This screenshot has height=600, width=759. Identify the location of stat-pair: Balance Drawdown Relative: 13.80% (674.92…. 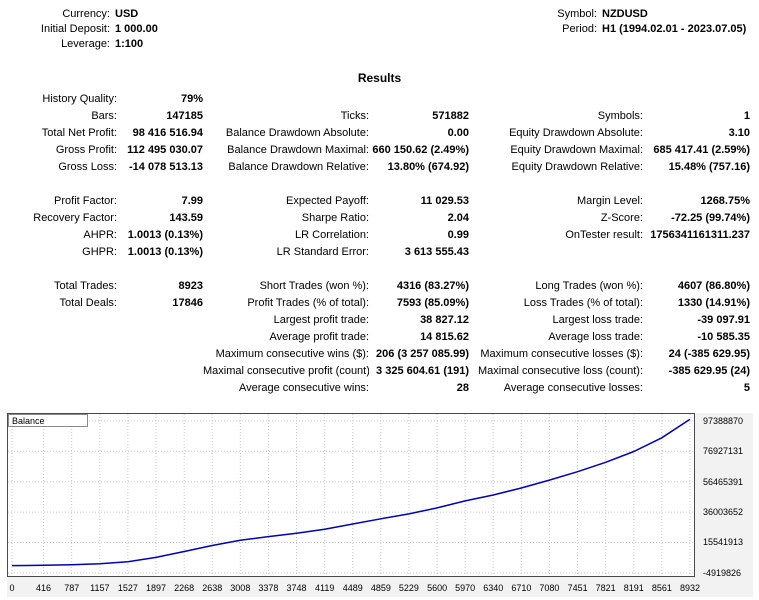
(336, 167).